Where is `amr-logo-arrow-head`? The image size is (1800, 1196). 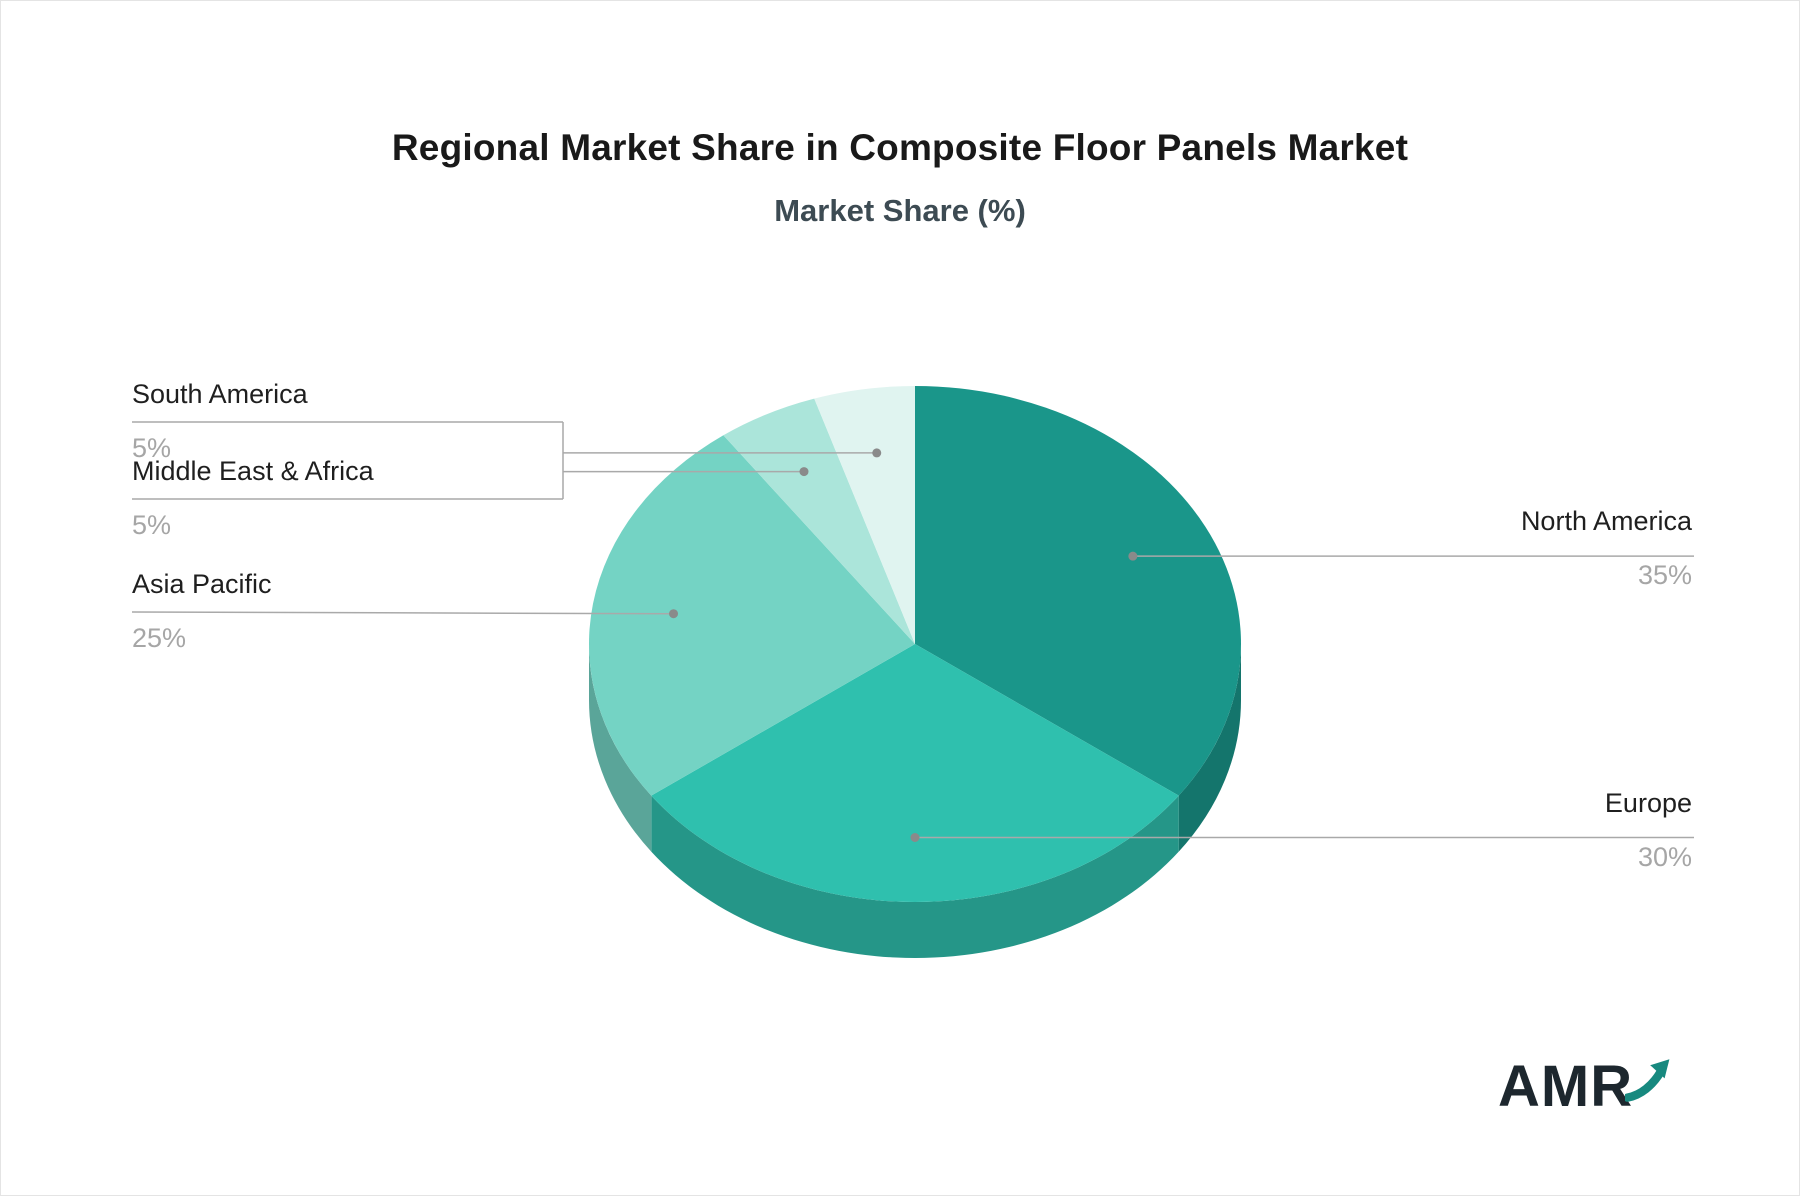
amr-logo-arrow-head is located at coordinates (1660, 1069).